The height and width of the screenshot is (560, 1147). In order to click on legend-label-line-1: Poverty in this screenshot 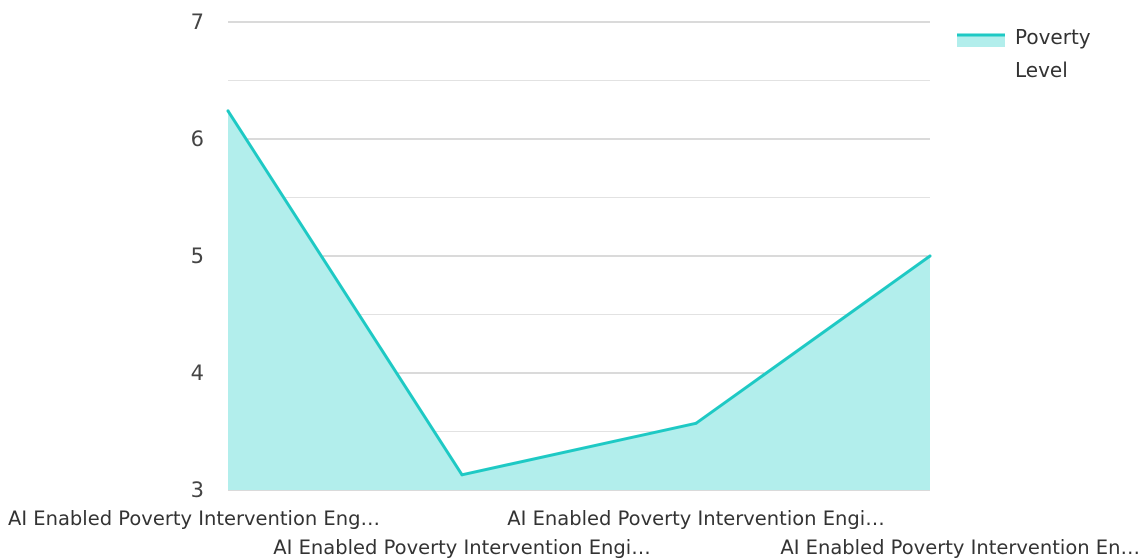, I will do `click(1053, 37)`.